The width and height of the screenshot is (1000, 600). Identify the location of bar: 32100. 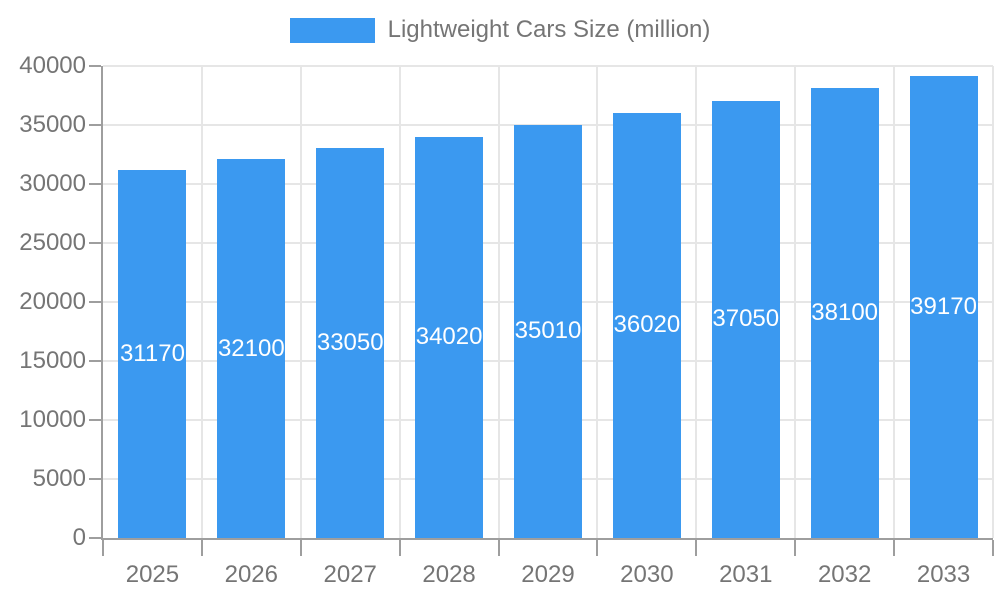
(251, 348).